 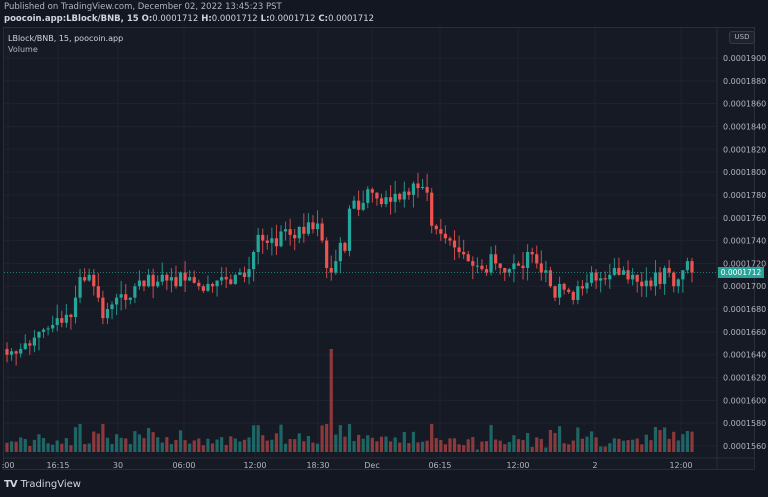 I want to click on x-tick-label: 12:00, so click(x=517, y=465).